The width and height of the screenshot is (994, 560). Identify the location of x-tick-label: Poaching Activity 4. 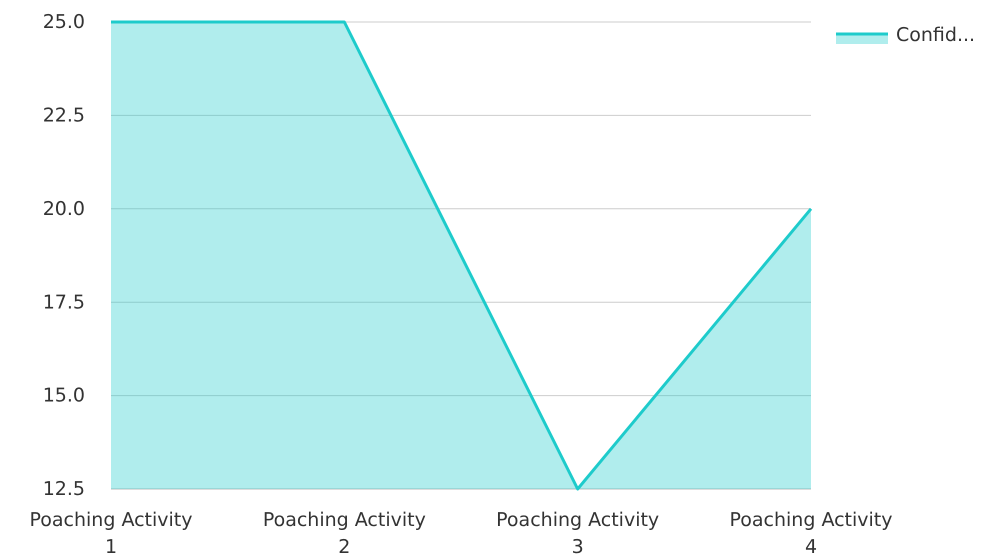
(811, 533).